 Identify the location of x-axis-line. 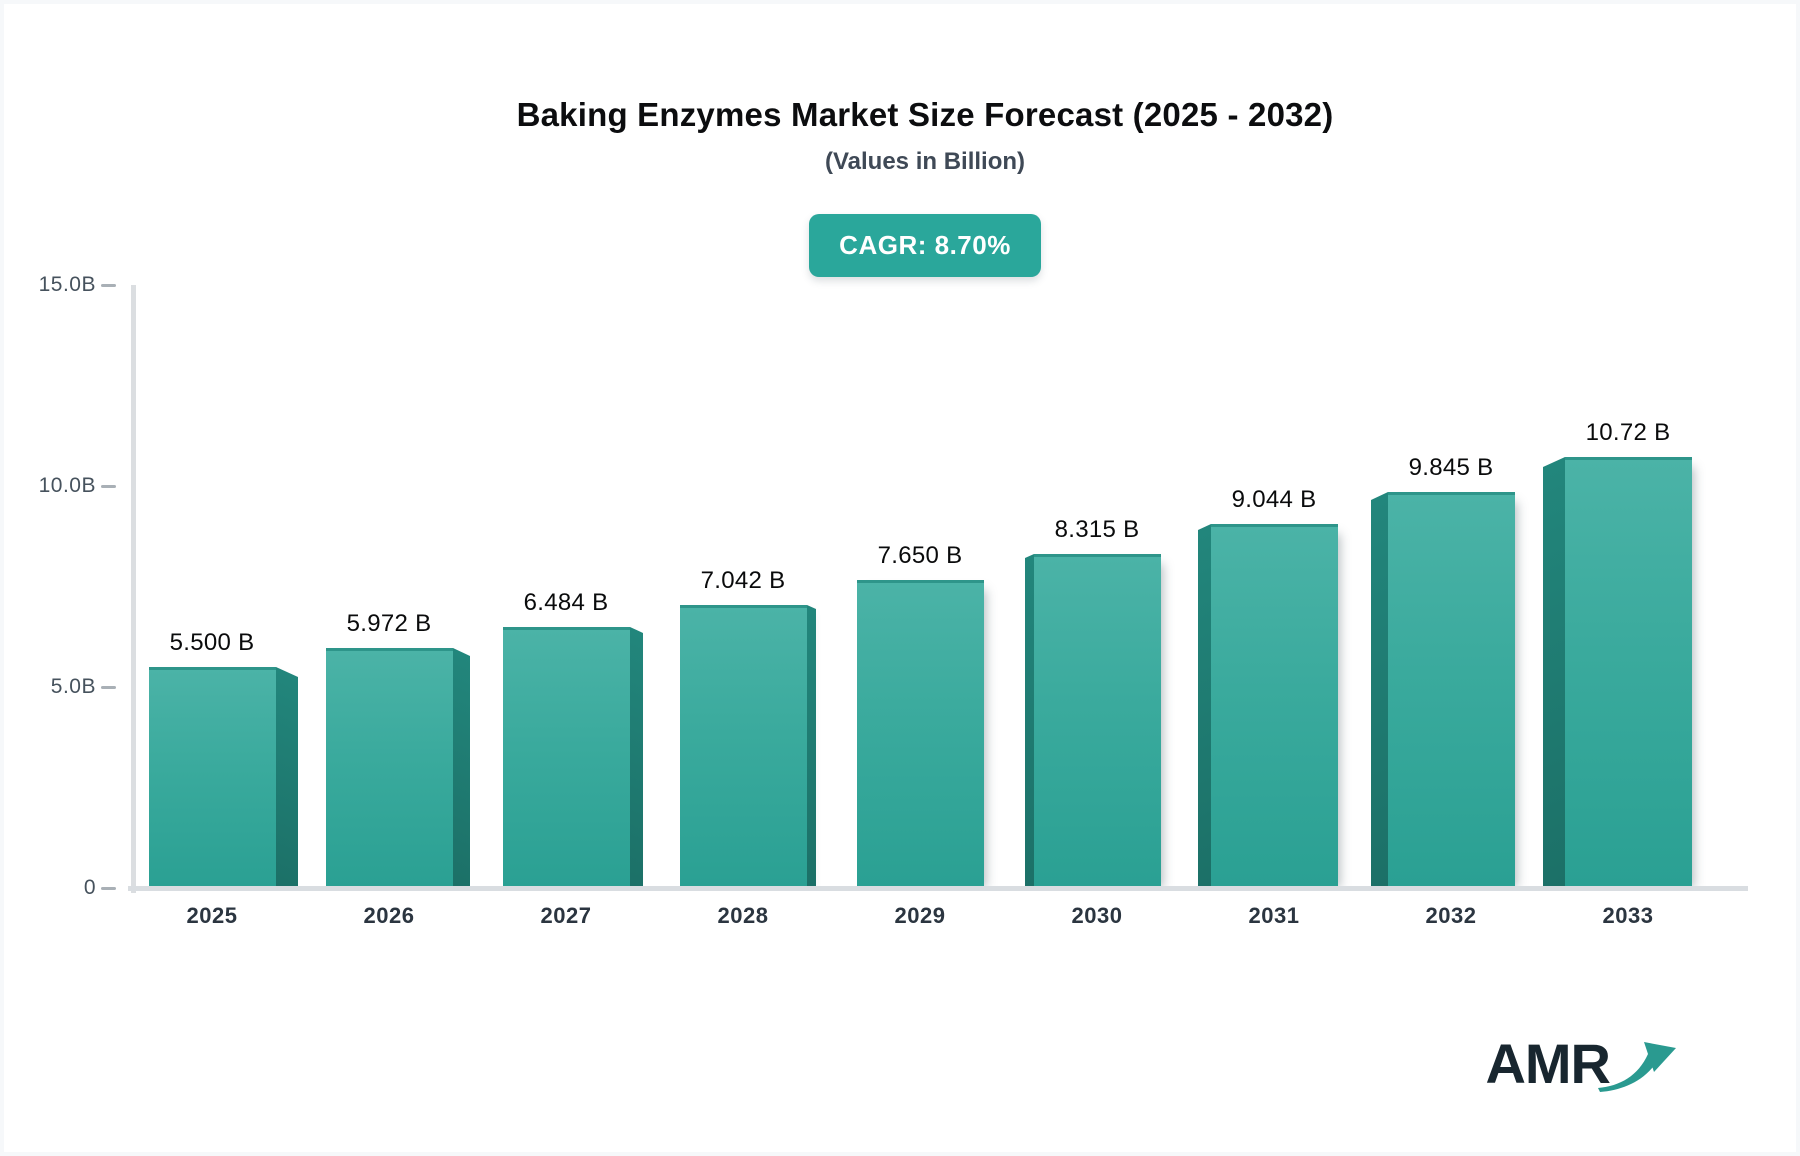
(938, 888).